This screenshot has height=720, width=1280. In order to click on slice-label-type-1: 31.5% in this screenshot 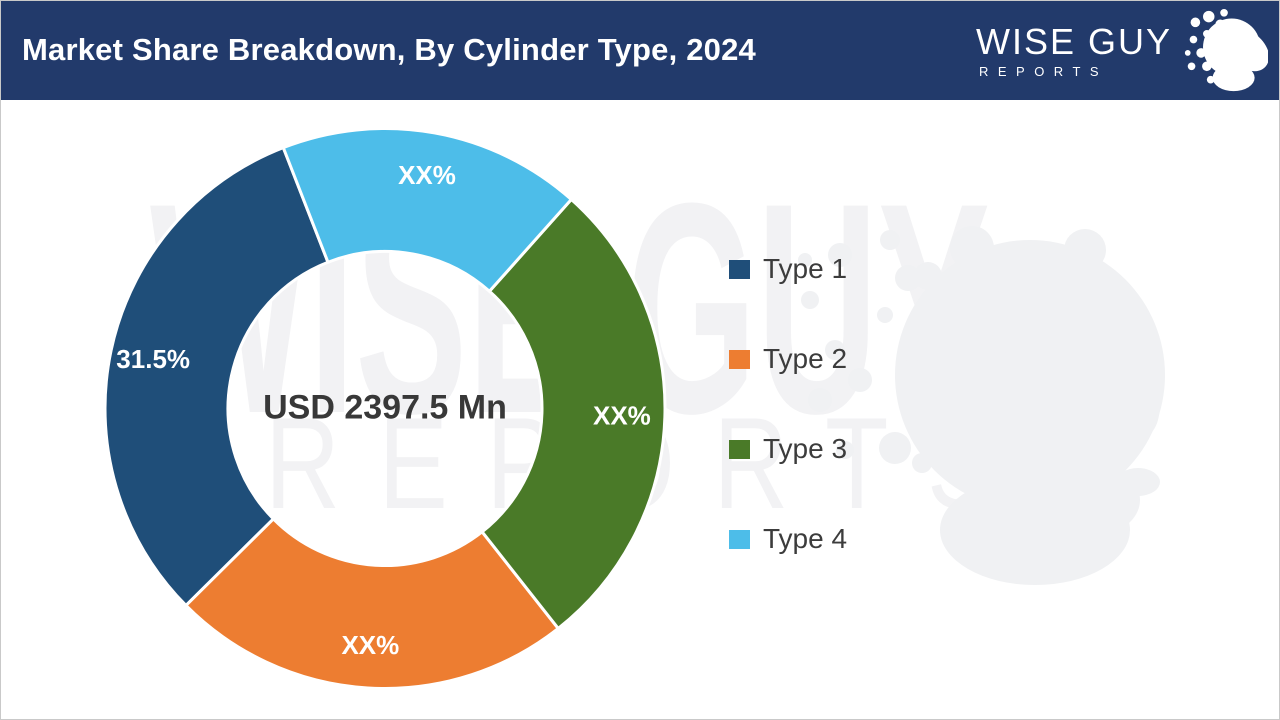, I will do `click(153, 359)`.